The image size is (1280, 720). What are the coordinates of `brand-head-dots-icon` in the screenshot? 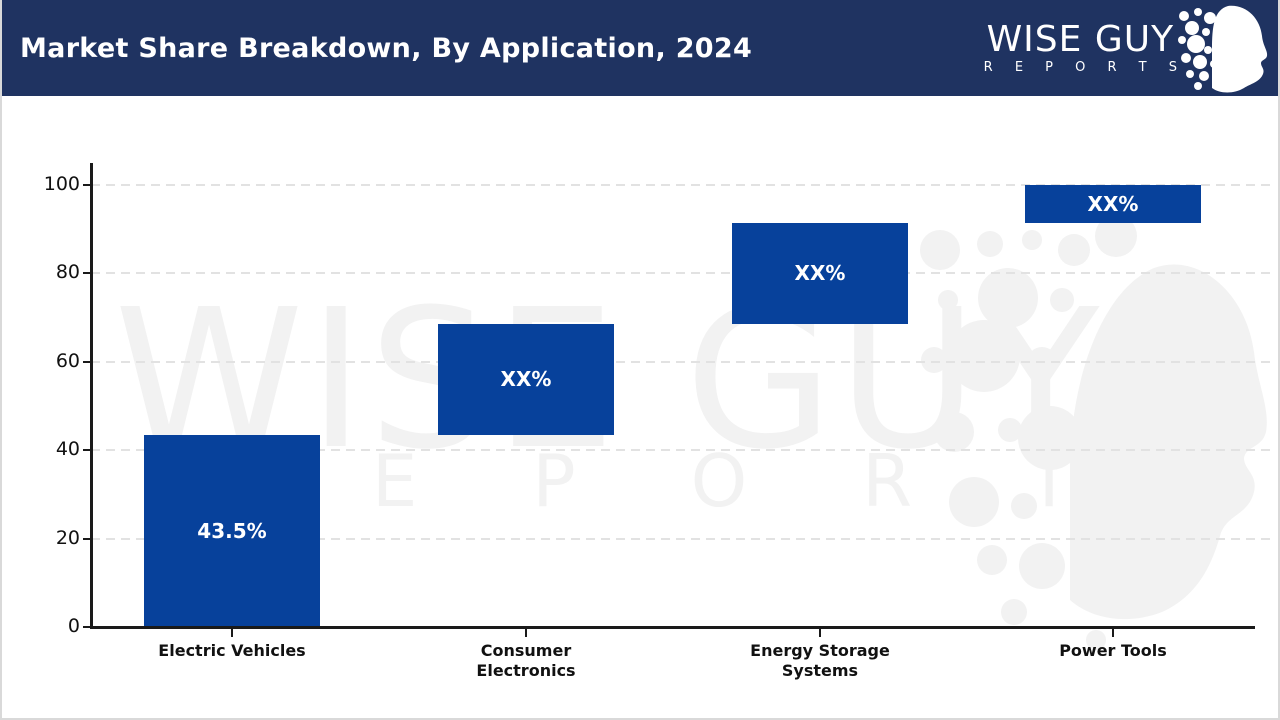 It's located at (1223, 49).